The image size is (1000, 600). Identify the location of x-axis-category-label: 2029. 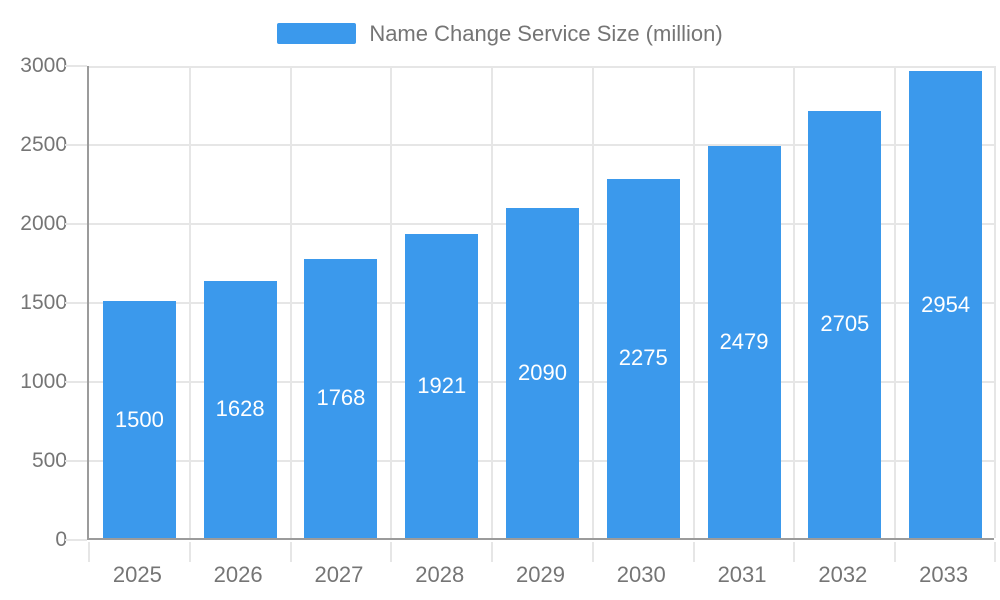
(540, 574).